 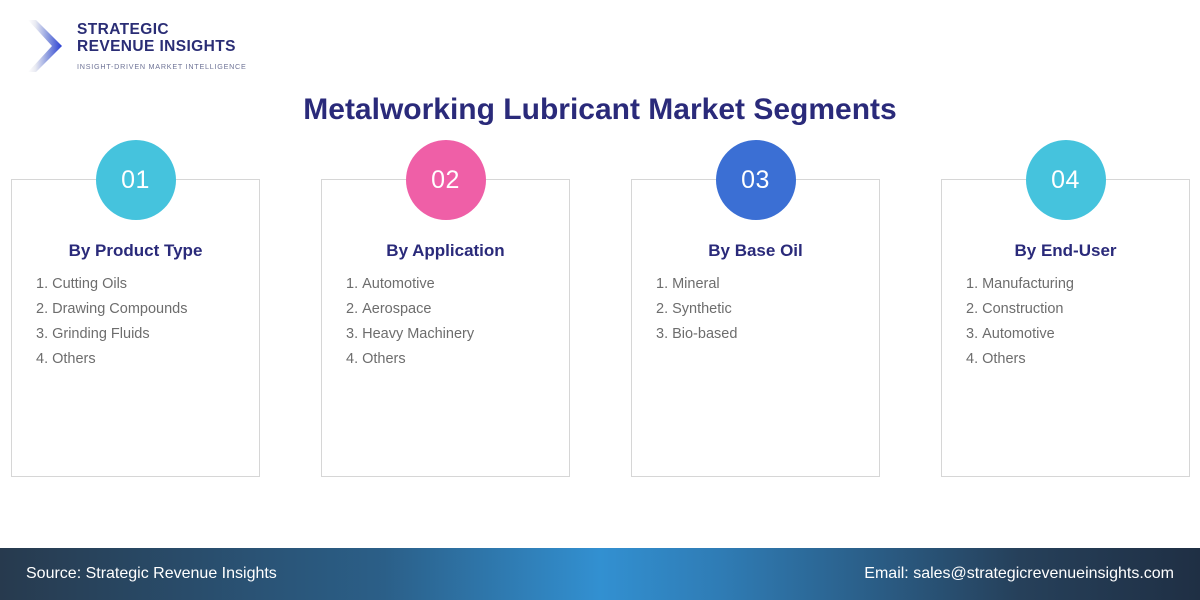 I want to click on list-item: 2. Construction, so click(x=1015, y=309).